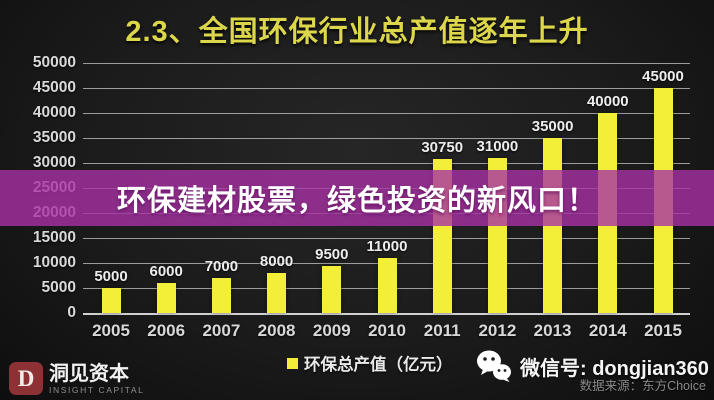  I want to click on y-tick-label: 5000, so click(58, 287).